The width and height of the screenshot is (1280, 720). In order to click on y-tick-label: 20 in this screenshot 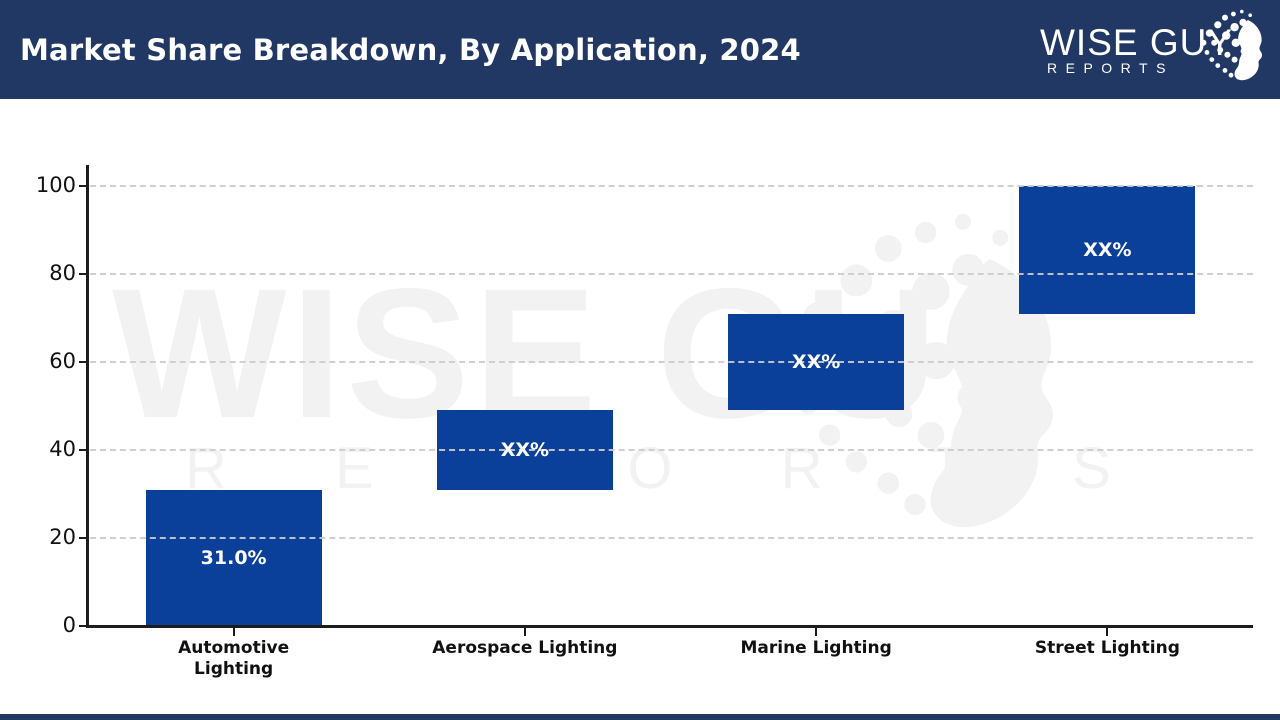, I will do `click(62, 537)`.